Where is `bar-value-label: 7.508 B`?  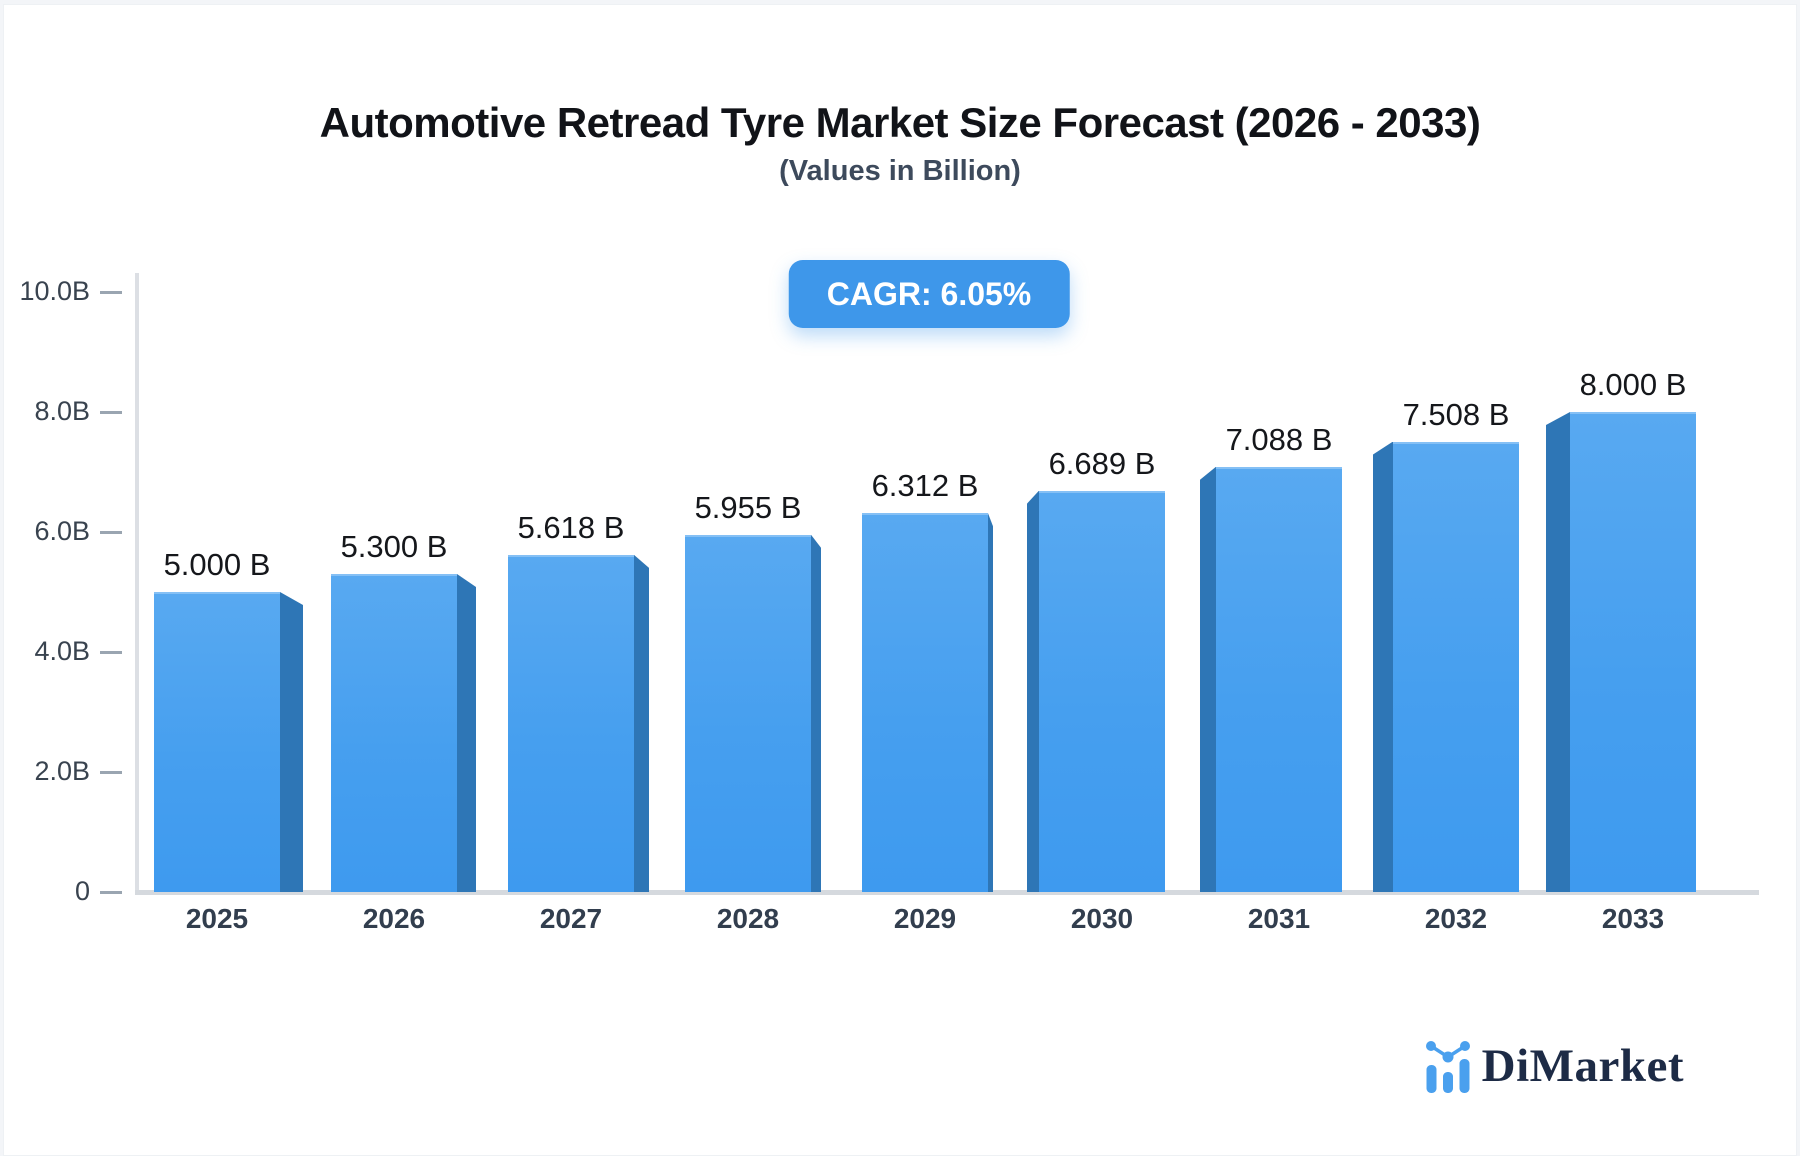 bar-value-label: 7.508 B is located at coordinates (1456, 414).